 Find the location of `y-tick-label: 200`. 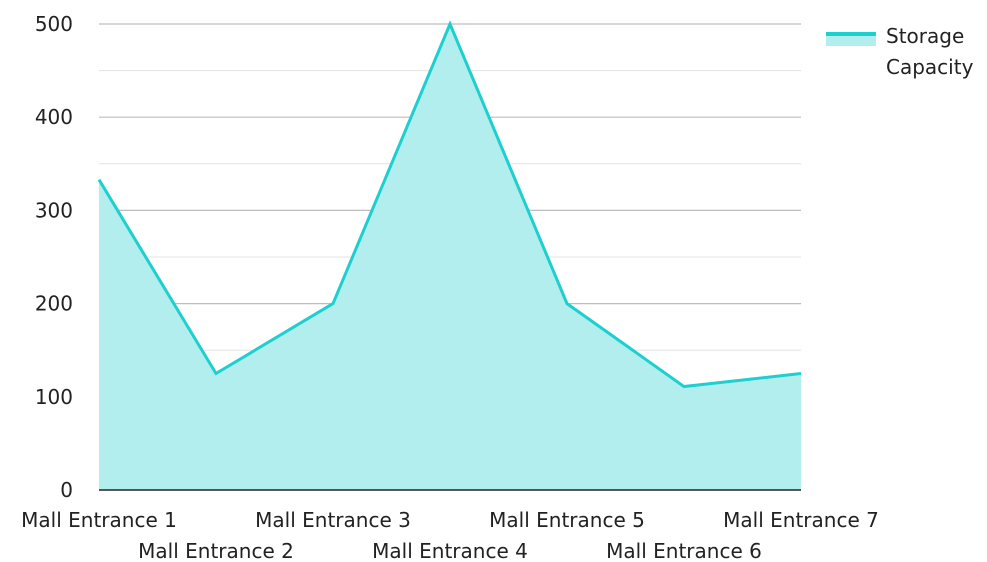

y-tick-label: 200 is located at coordinates (54, 304).